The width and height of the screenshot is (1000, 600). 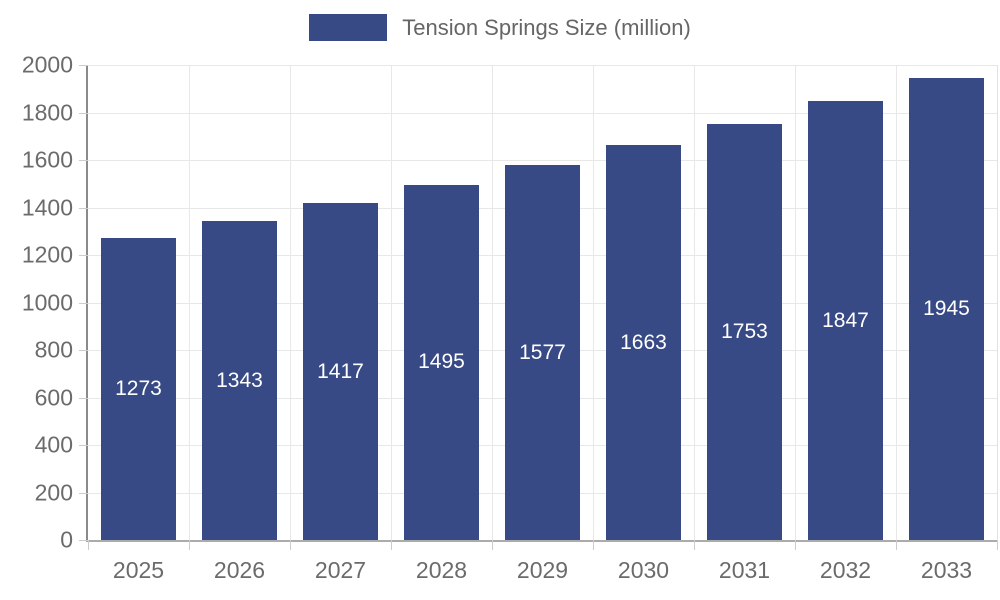 I want to click on bar: 1577, so click(x=542, y=352).